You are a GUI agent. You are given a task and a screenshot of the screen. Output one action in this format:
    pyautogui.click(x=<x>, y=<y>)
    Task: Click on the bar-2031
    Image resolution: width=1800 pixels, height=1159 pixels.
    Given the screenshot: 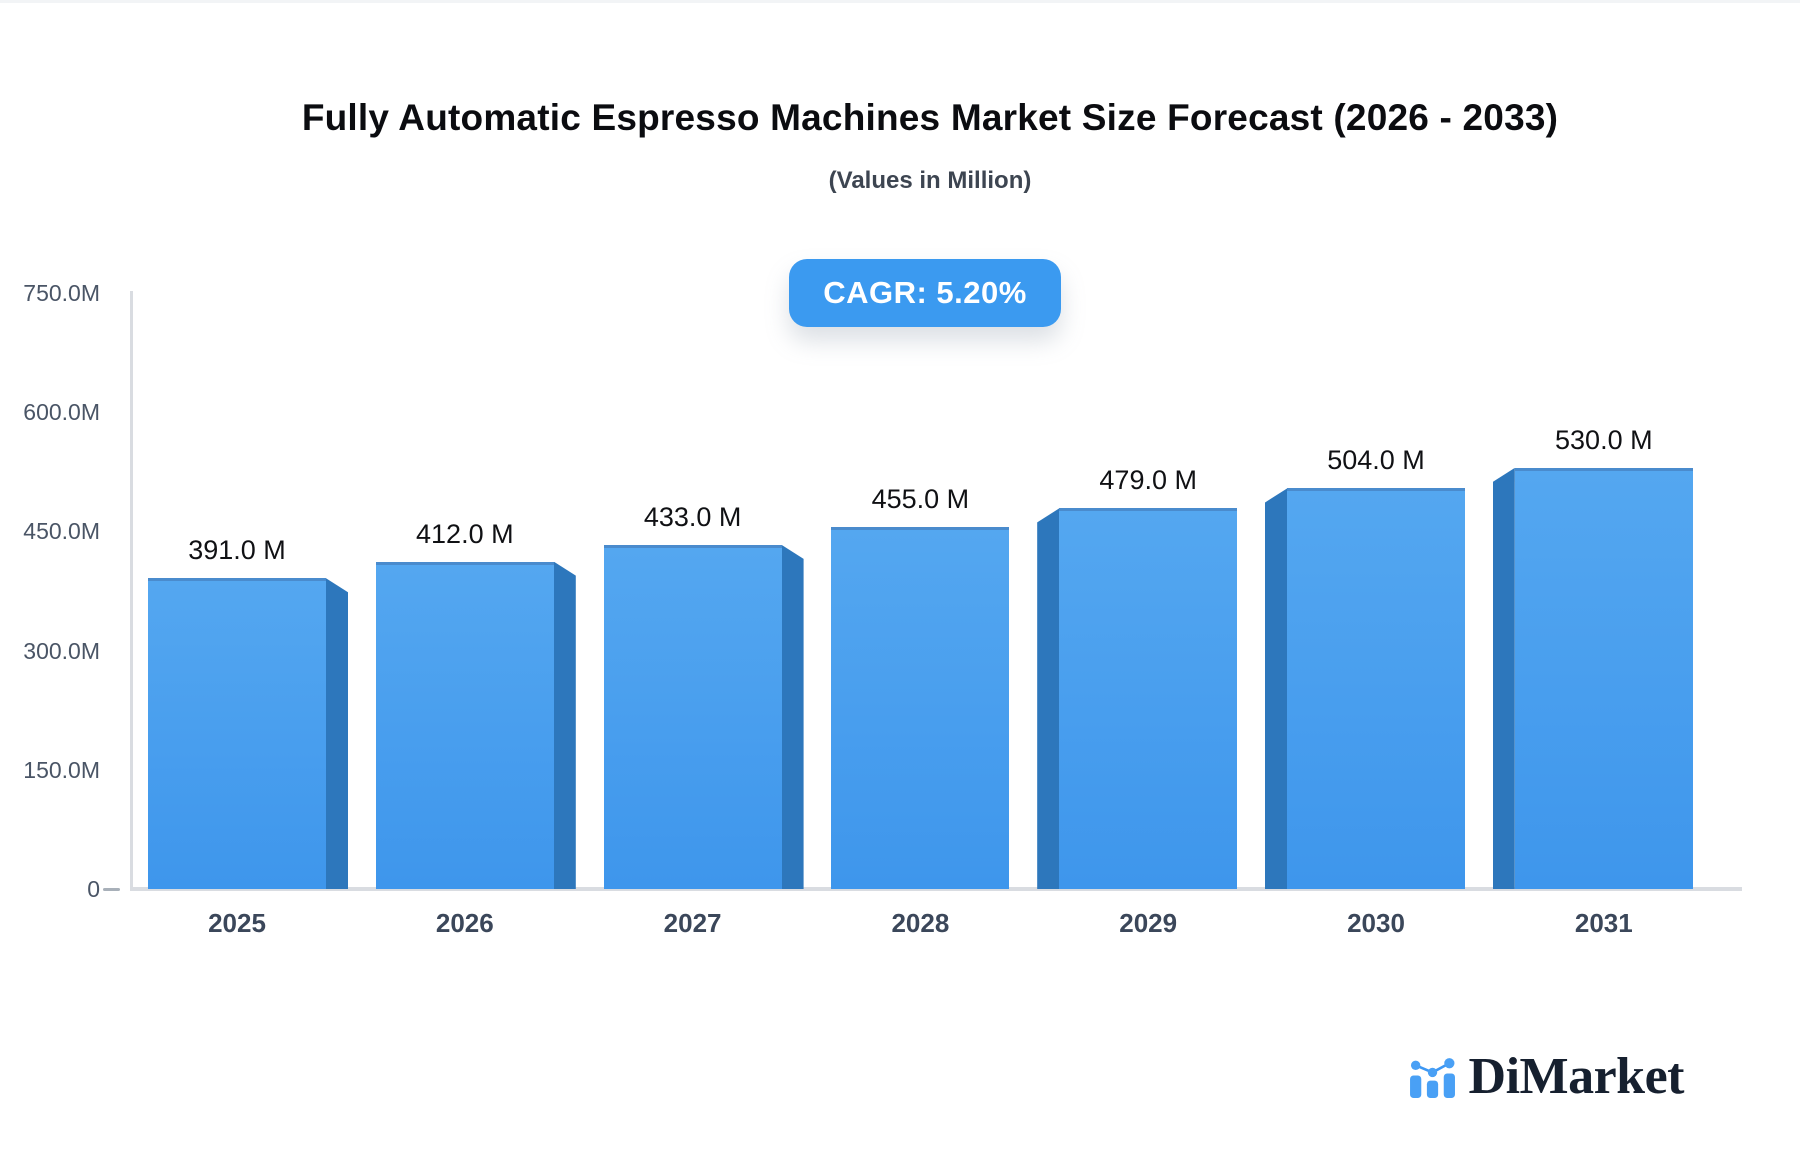 What is the action you would take?
    pyautogui.click(x=1603, y=678)
    